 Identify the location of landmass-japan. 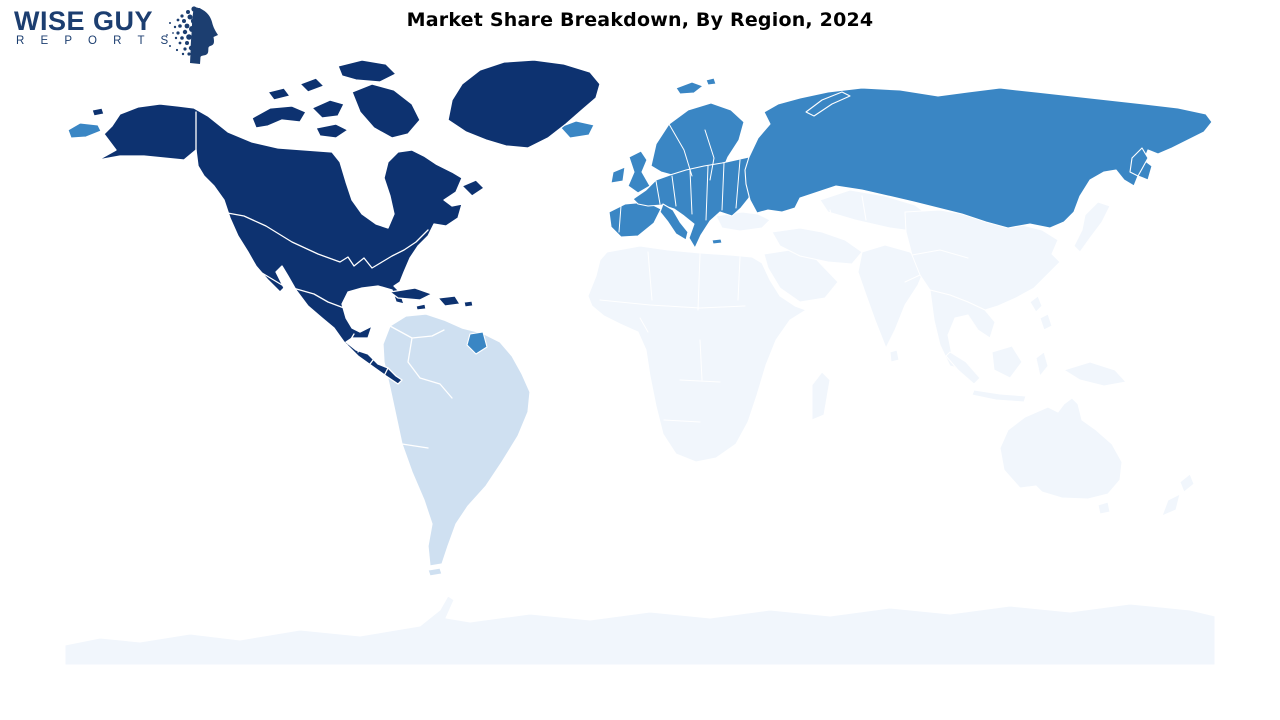
(1092, 227).